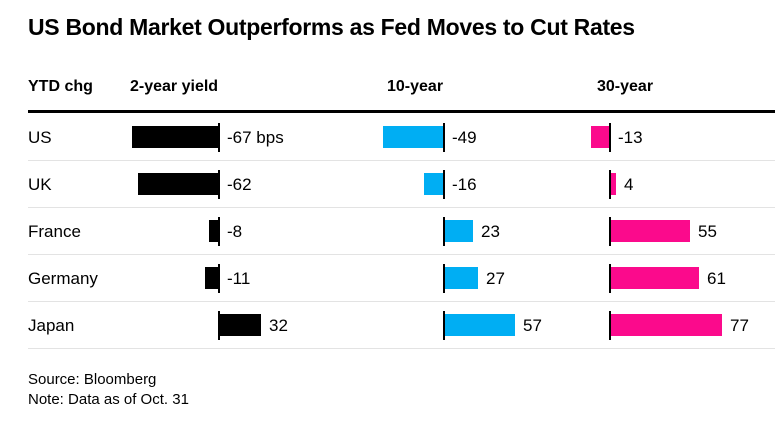  I want to click on table-row: France -8 23 55, so click(388, 231).